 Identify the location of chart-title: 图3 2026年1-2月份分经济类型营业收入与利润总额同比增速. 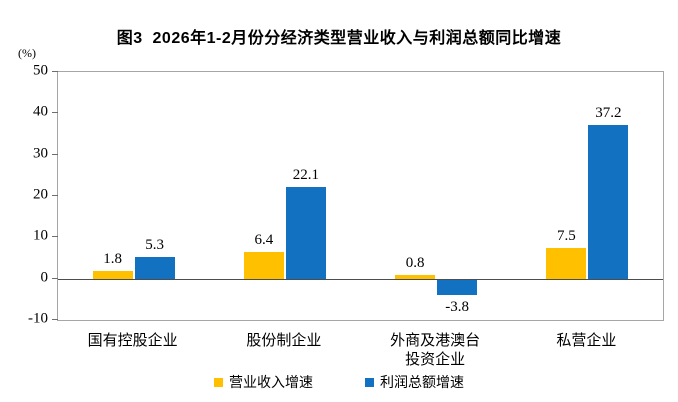
(339, 38).